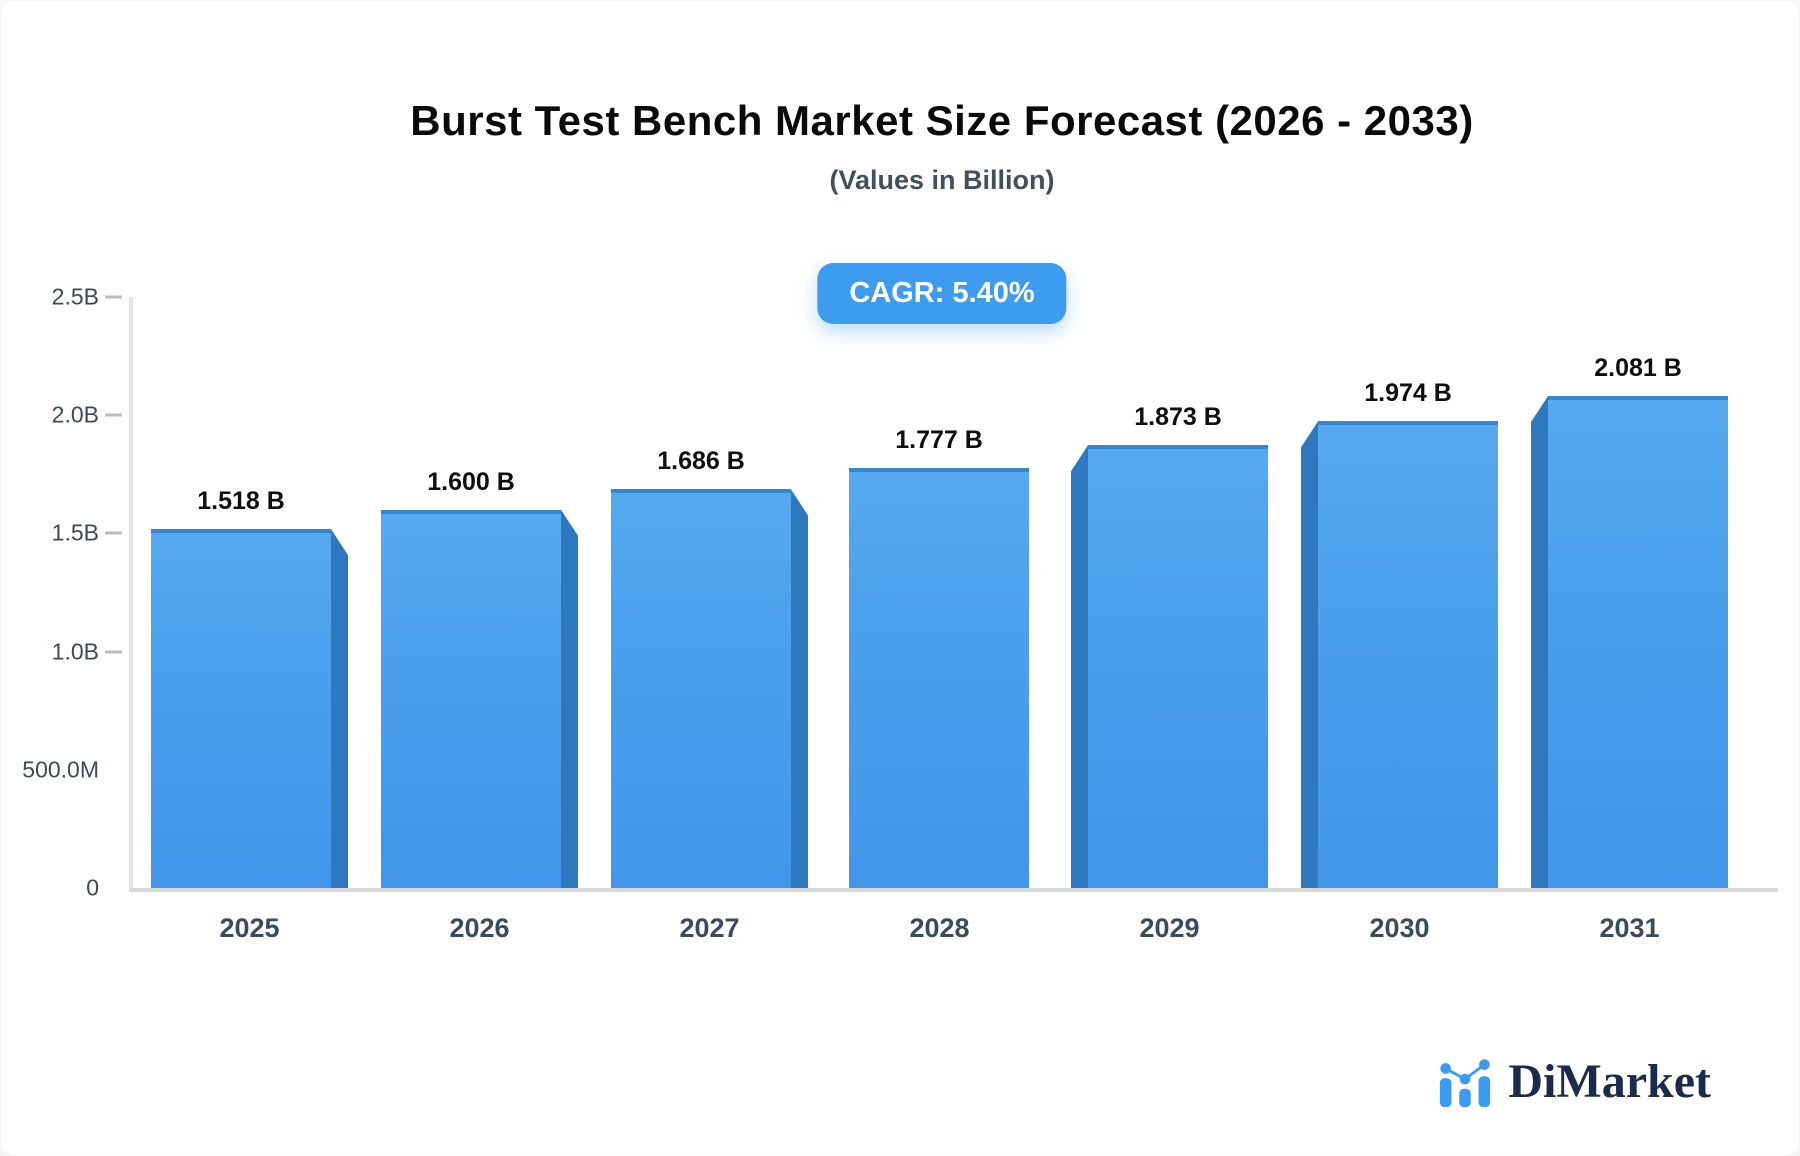  What do you see at coordinates (709, 928) in the screenshot?
I see `x-axis-label-2027: 2027` at bounding box center [709, 928].